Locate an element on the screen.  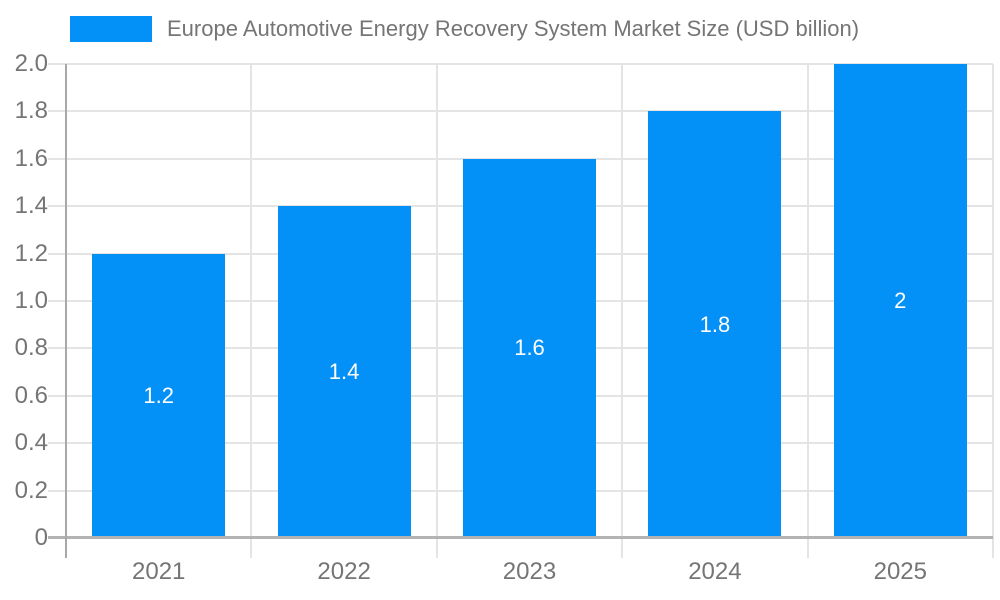
bar-value-label-2023: 1.6 is located at coordinates (529, 348).